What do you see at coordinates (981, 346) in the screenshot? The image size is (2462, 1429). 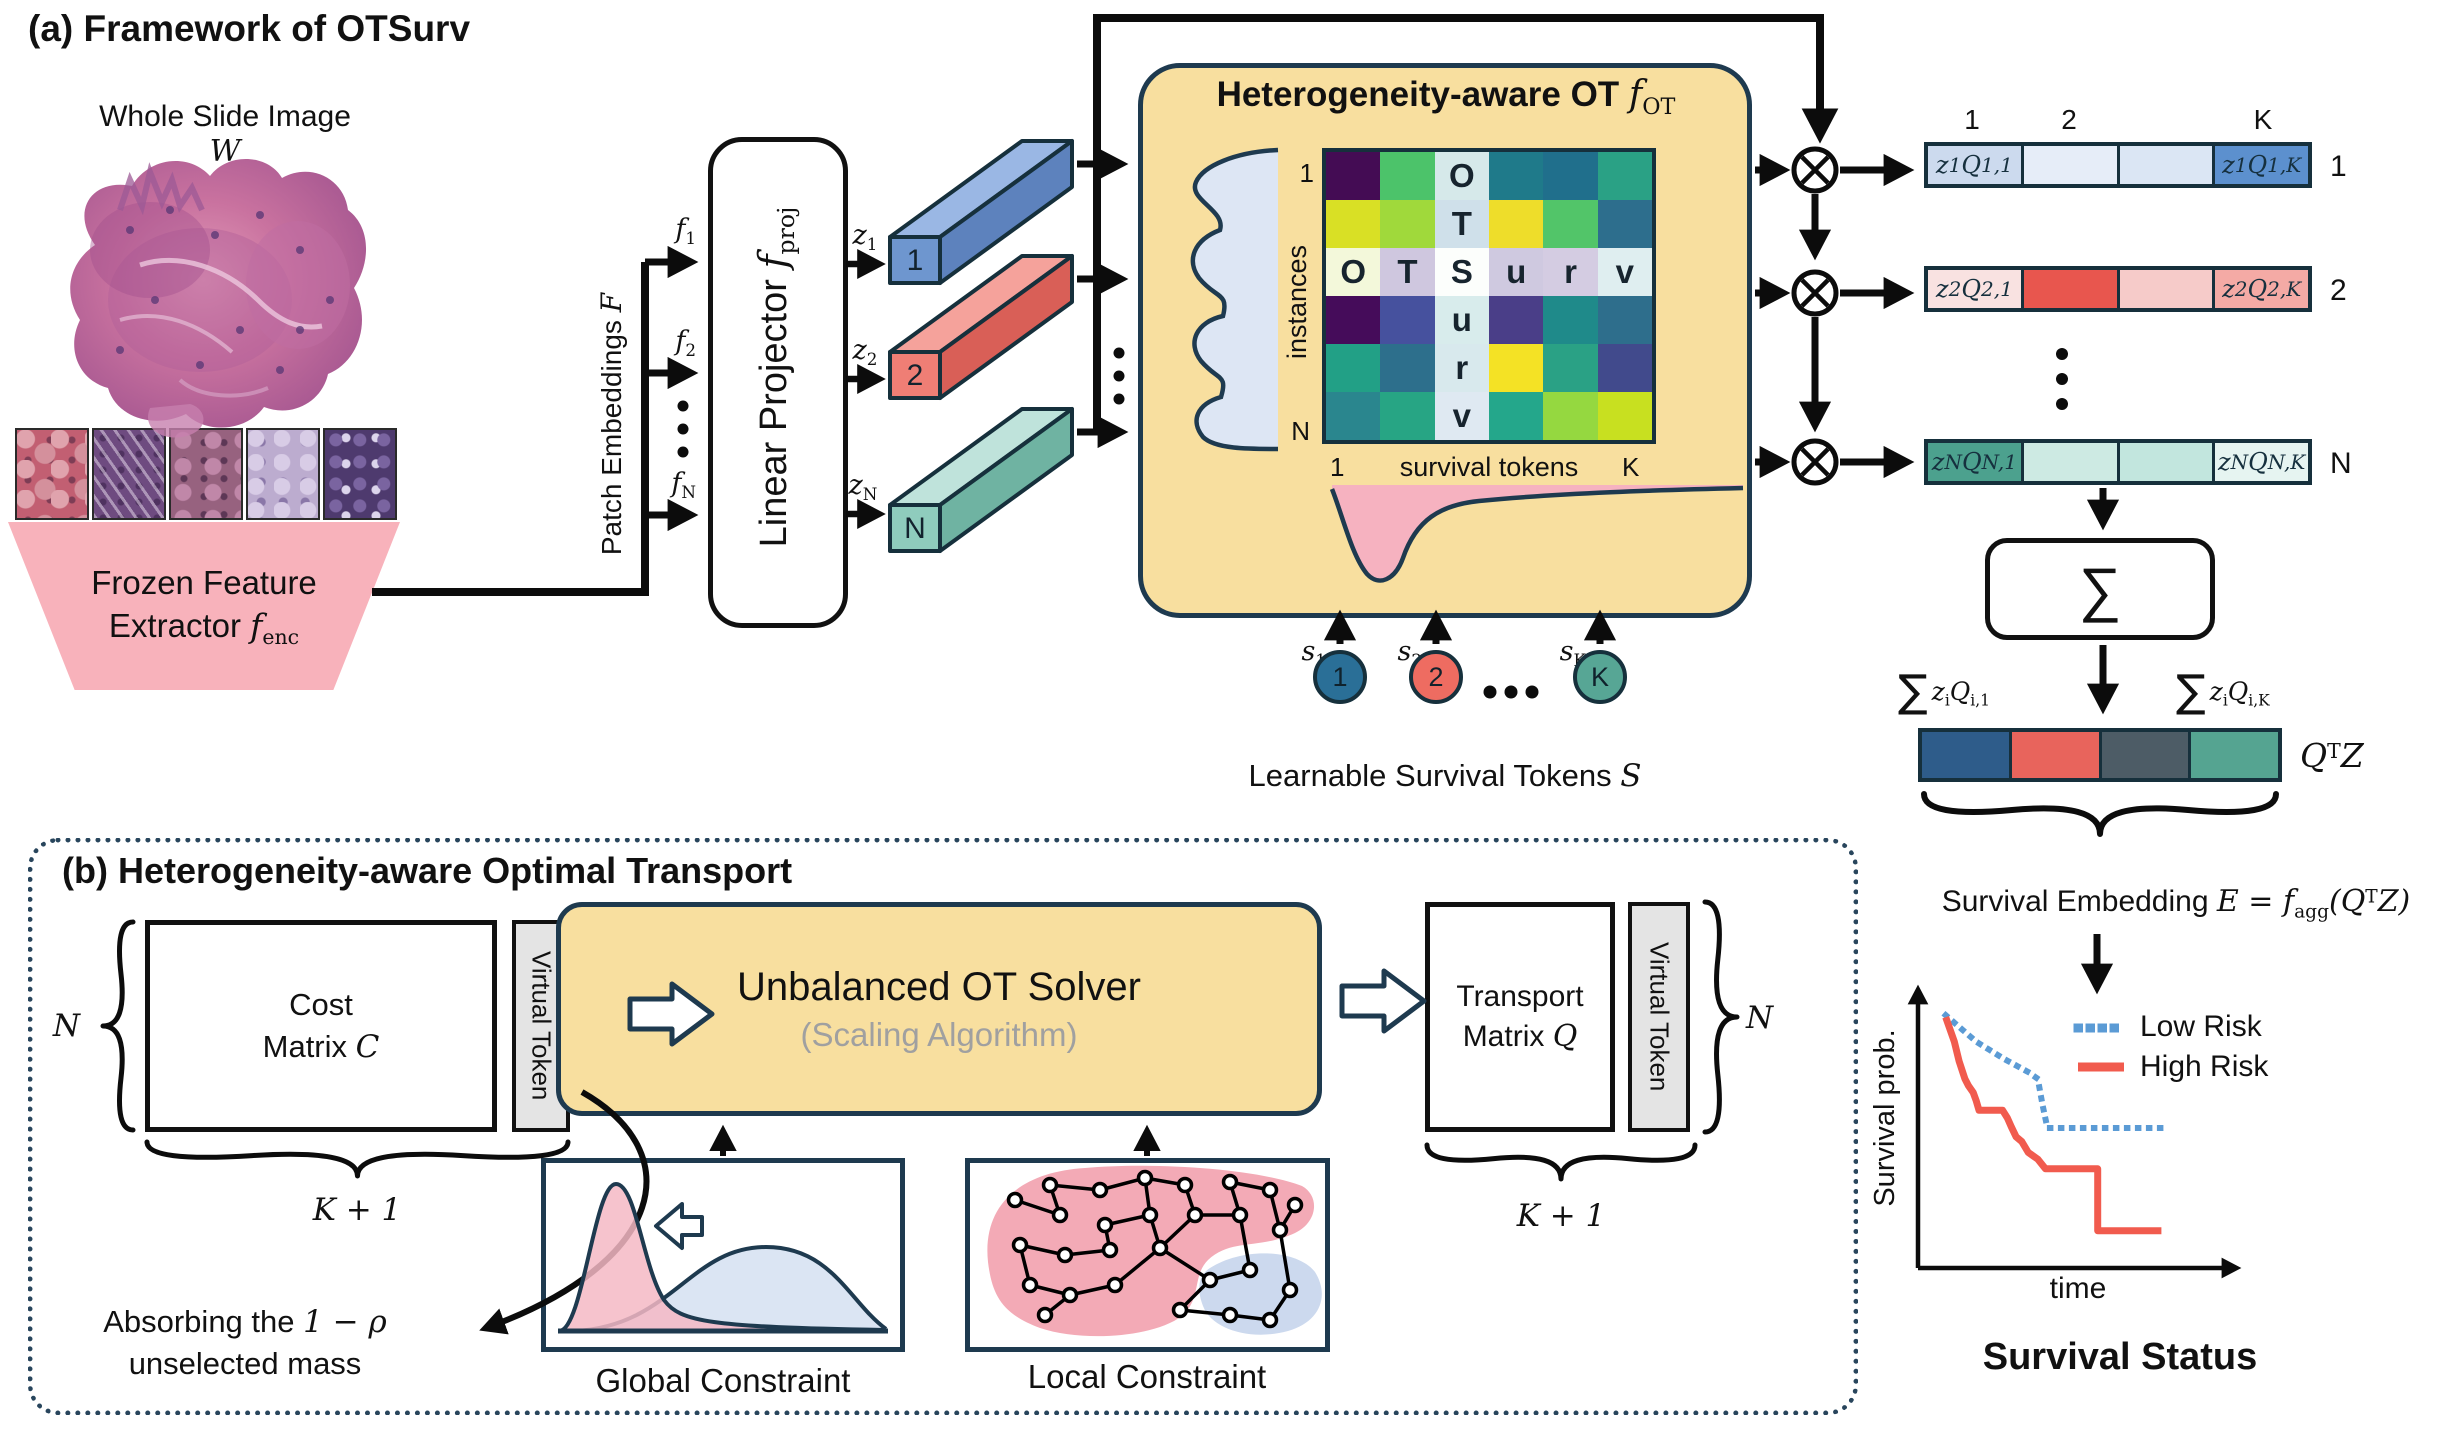 I see `z-token-bars: 1 2 N` at bounding box center [981, 346].